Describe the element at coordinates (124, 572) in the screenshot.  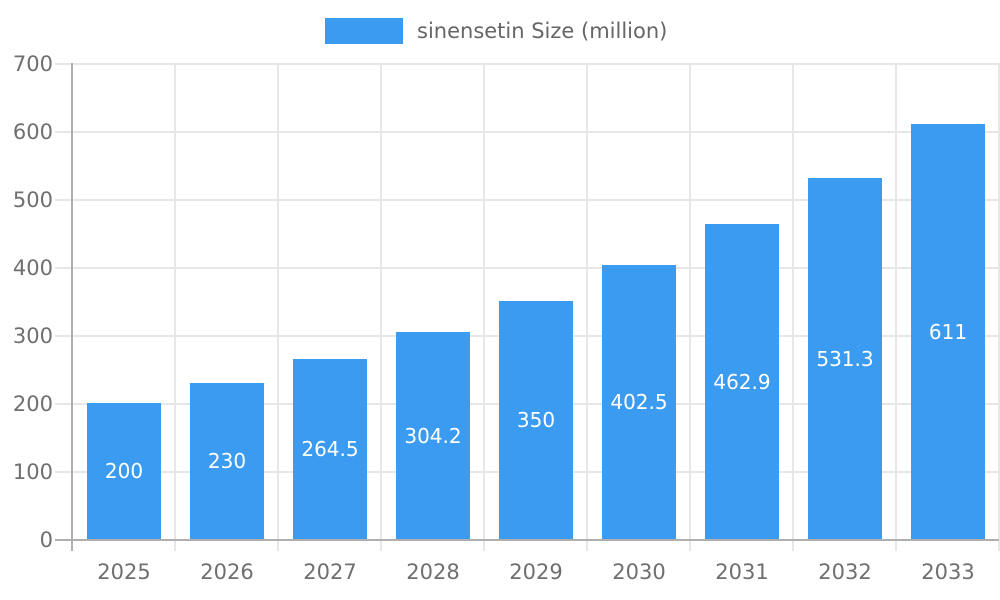
I see `x-axis-label: 2025` at that location.